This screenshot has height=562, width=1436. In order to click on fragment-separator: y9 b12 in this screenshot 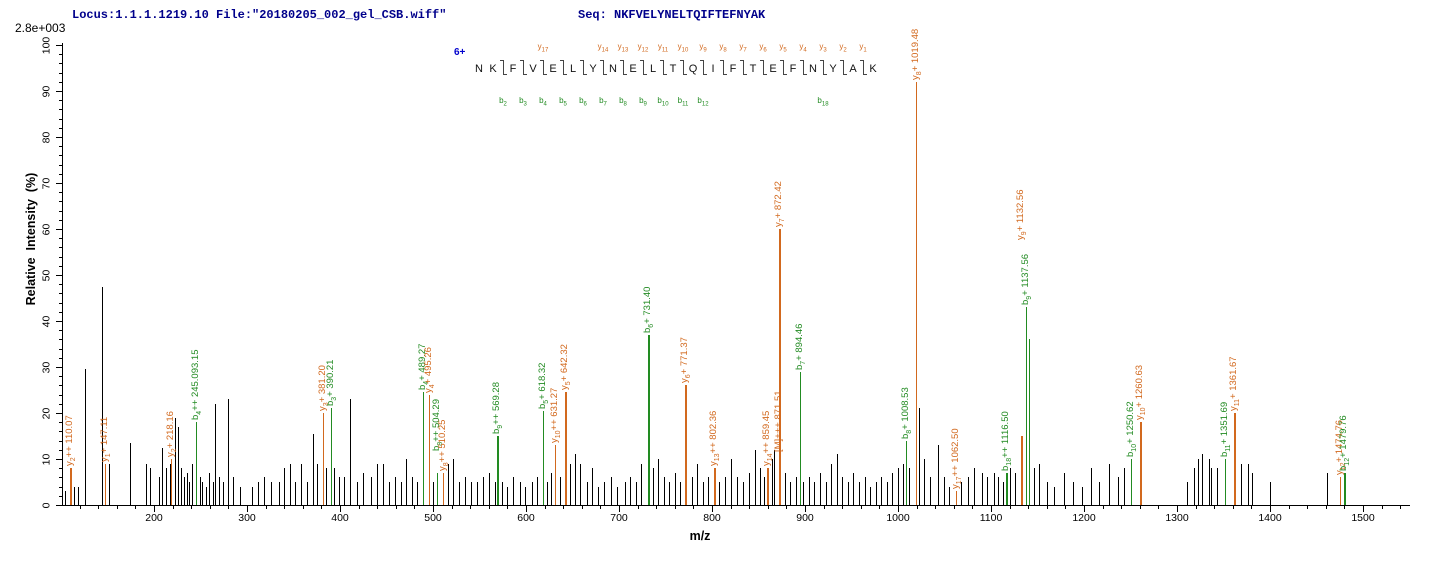, I will do `click(702, 76)`.